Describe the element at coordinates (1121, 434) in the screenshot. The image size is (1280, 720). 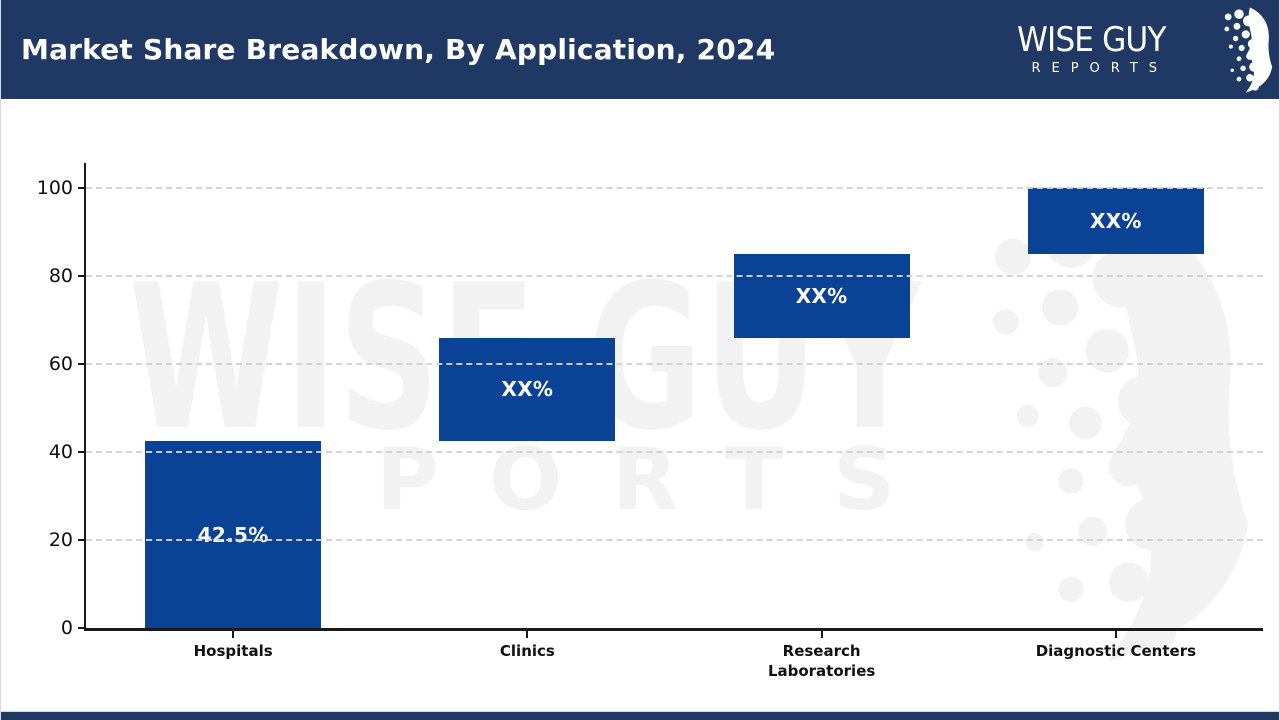
I see `watermark-face-icon` at that location.